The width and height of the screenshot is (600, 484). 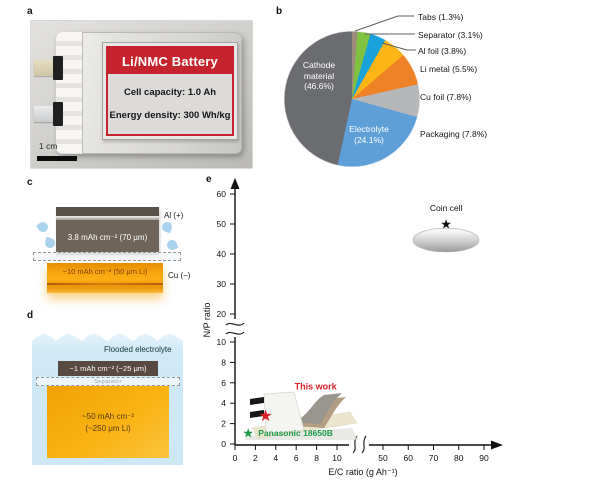 I want to click on data-point-label-coin-cell: Coin cell, so click(x=446, y=208).